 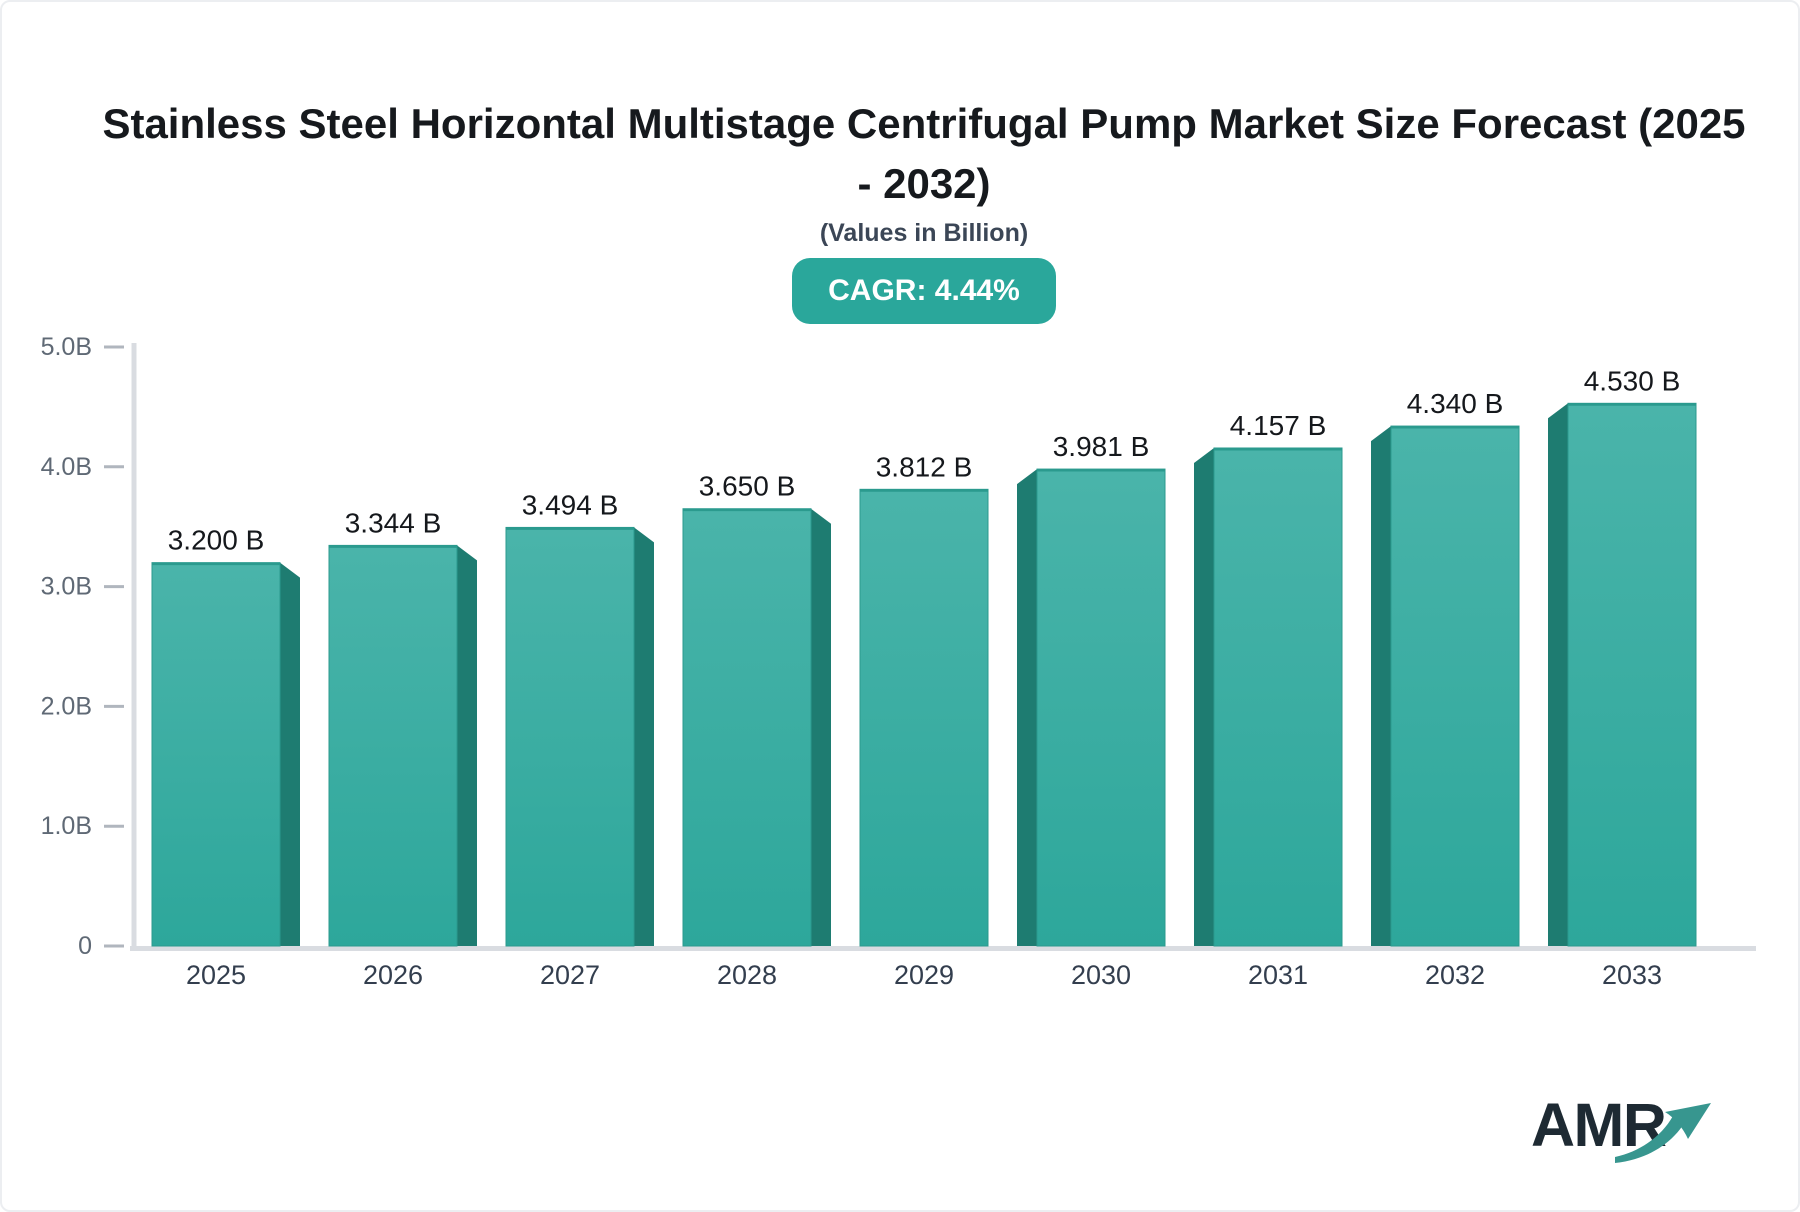 What do you see at coordinates (924, 466) in the screenshot?
I see `bar-value-label: 3.812 B` at bounding box center [924, 466].